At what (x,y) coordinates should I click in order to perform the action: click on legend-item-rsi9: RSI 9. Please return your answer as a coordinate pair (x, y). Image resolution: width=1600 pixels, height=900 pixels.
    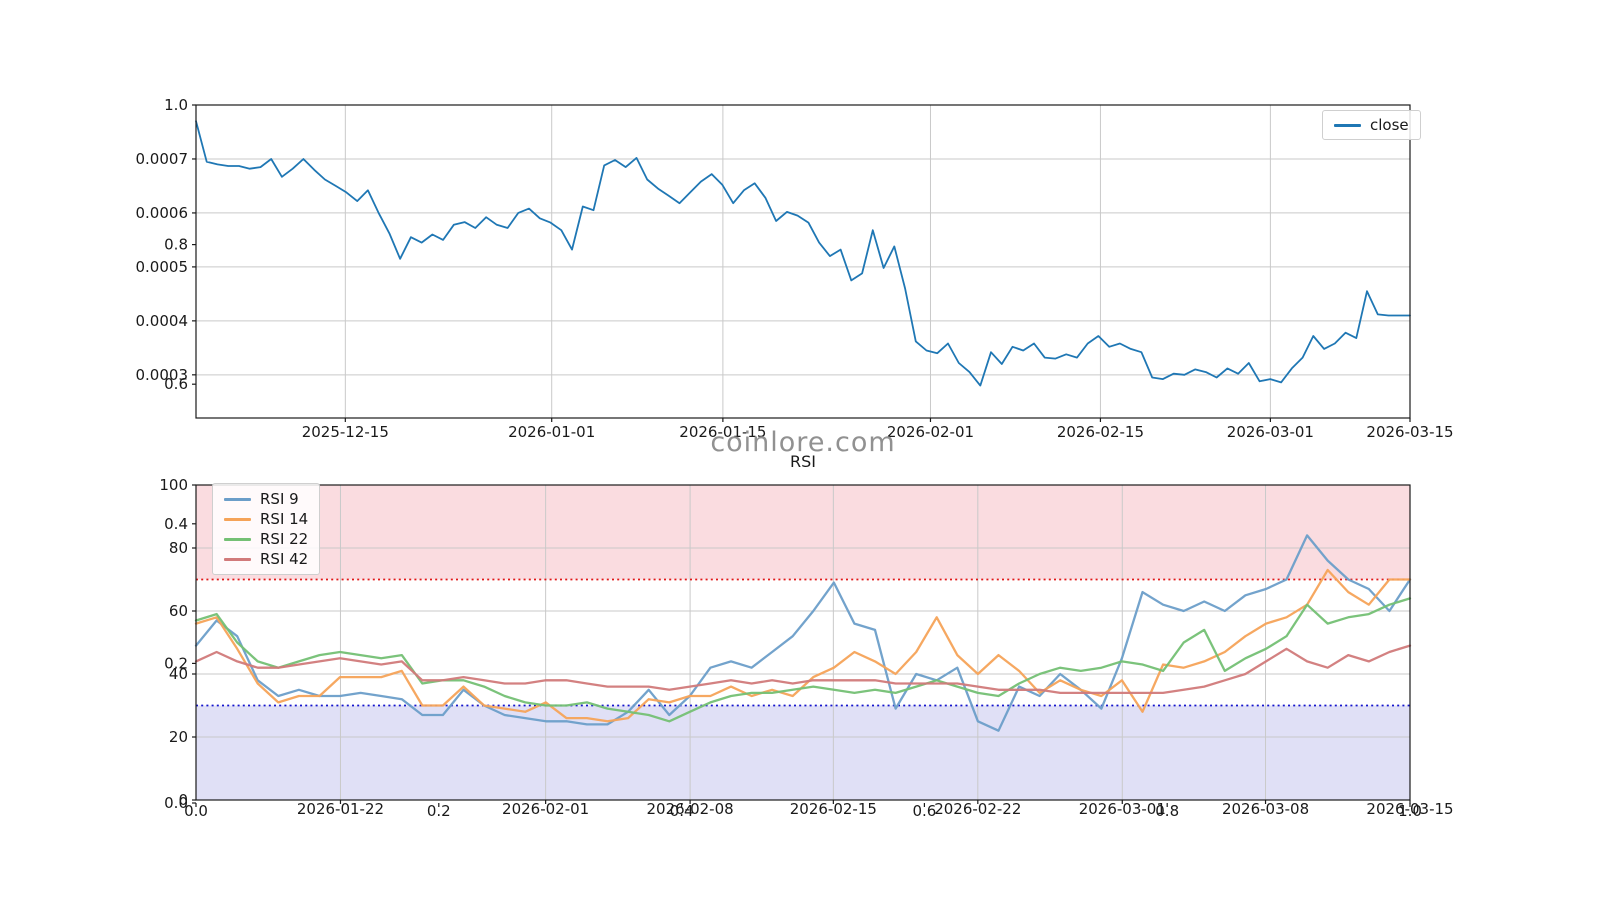
    Looking at the image, I should click on (266, 499).